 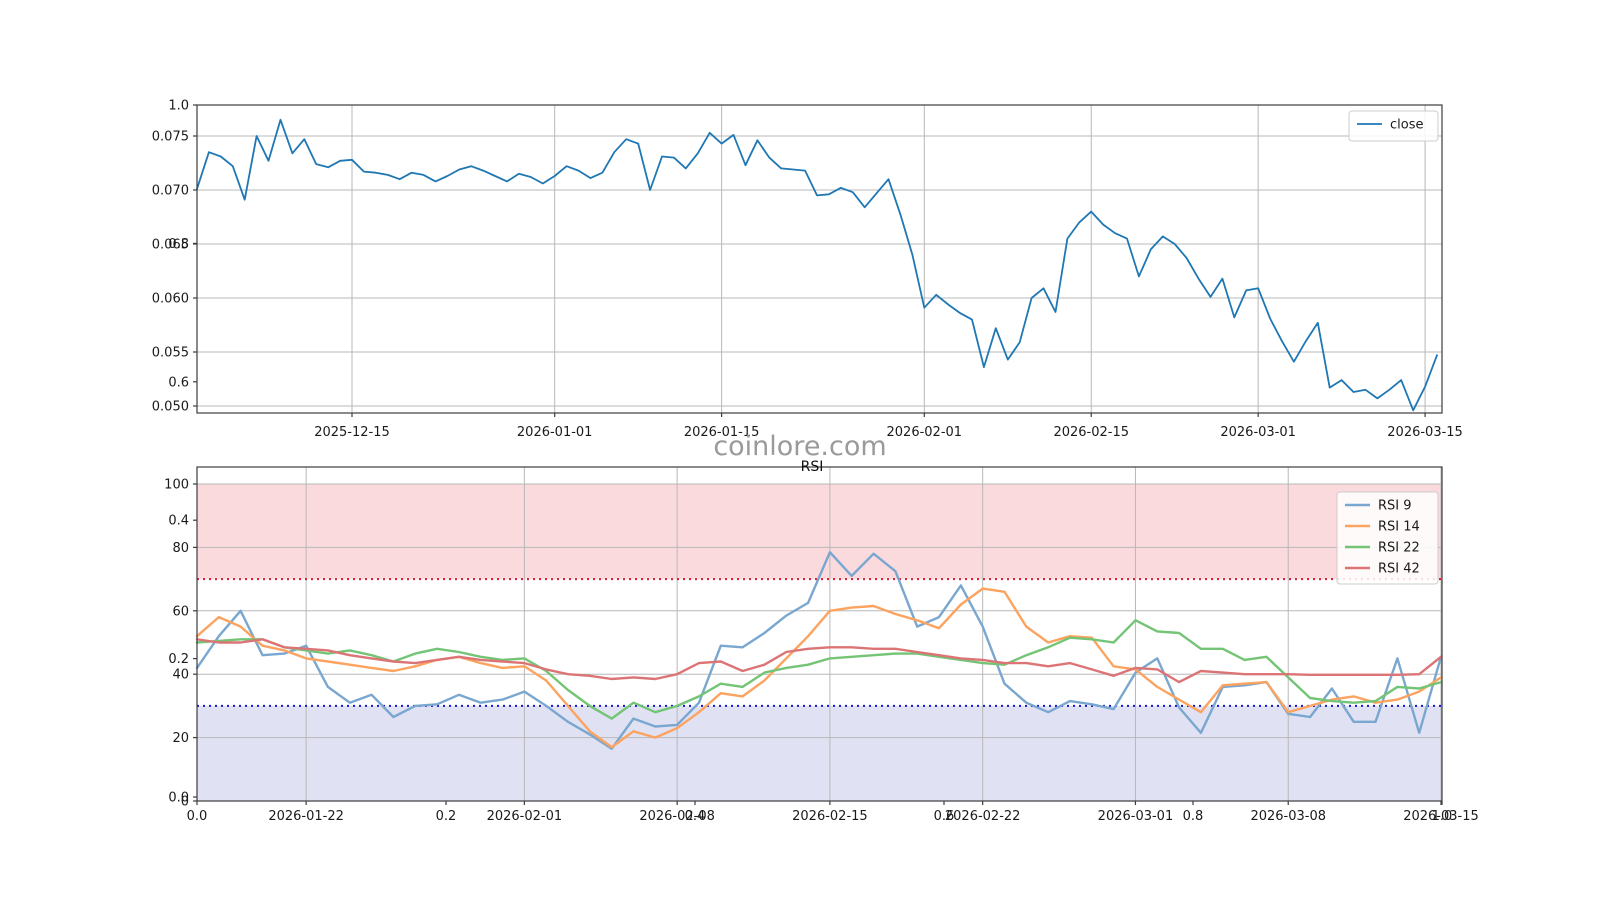 I want to click on y-tick-label: 40, so click(x=180, y=675).